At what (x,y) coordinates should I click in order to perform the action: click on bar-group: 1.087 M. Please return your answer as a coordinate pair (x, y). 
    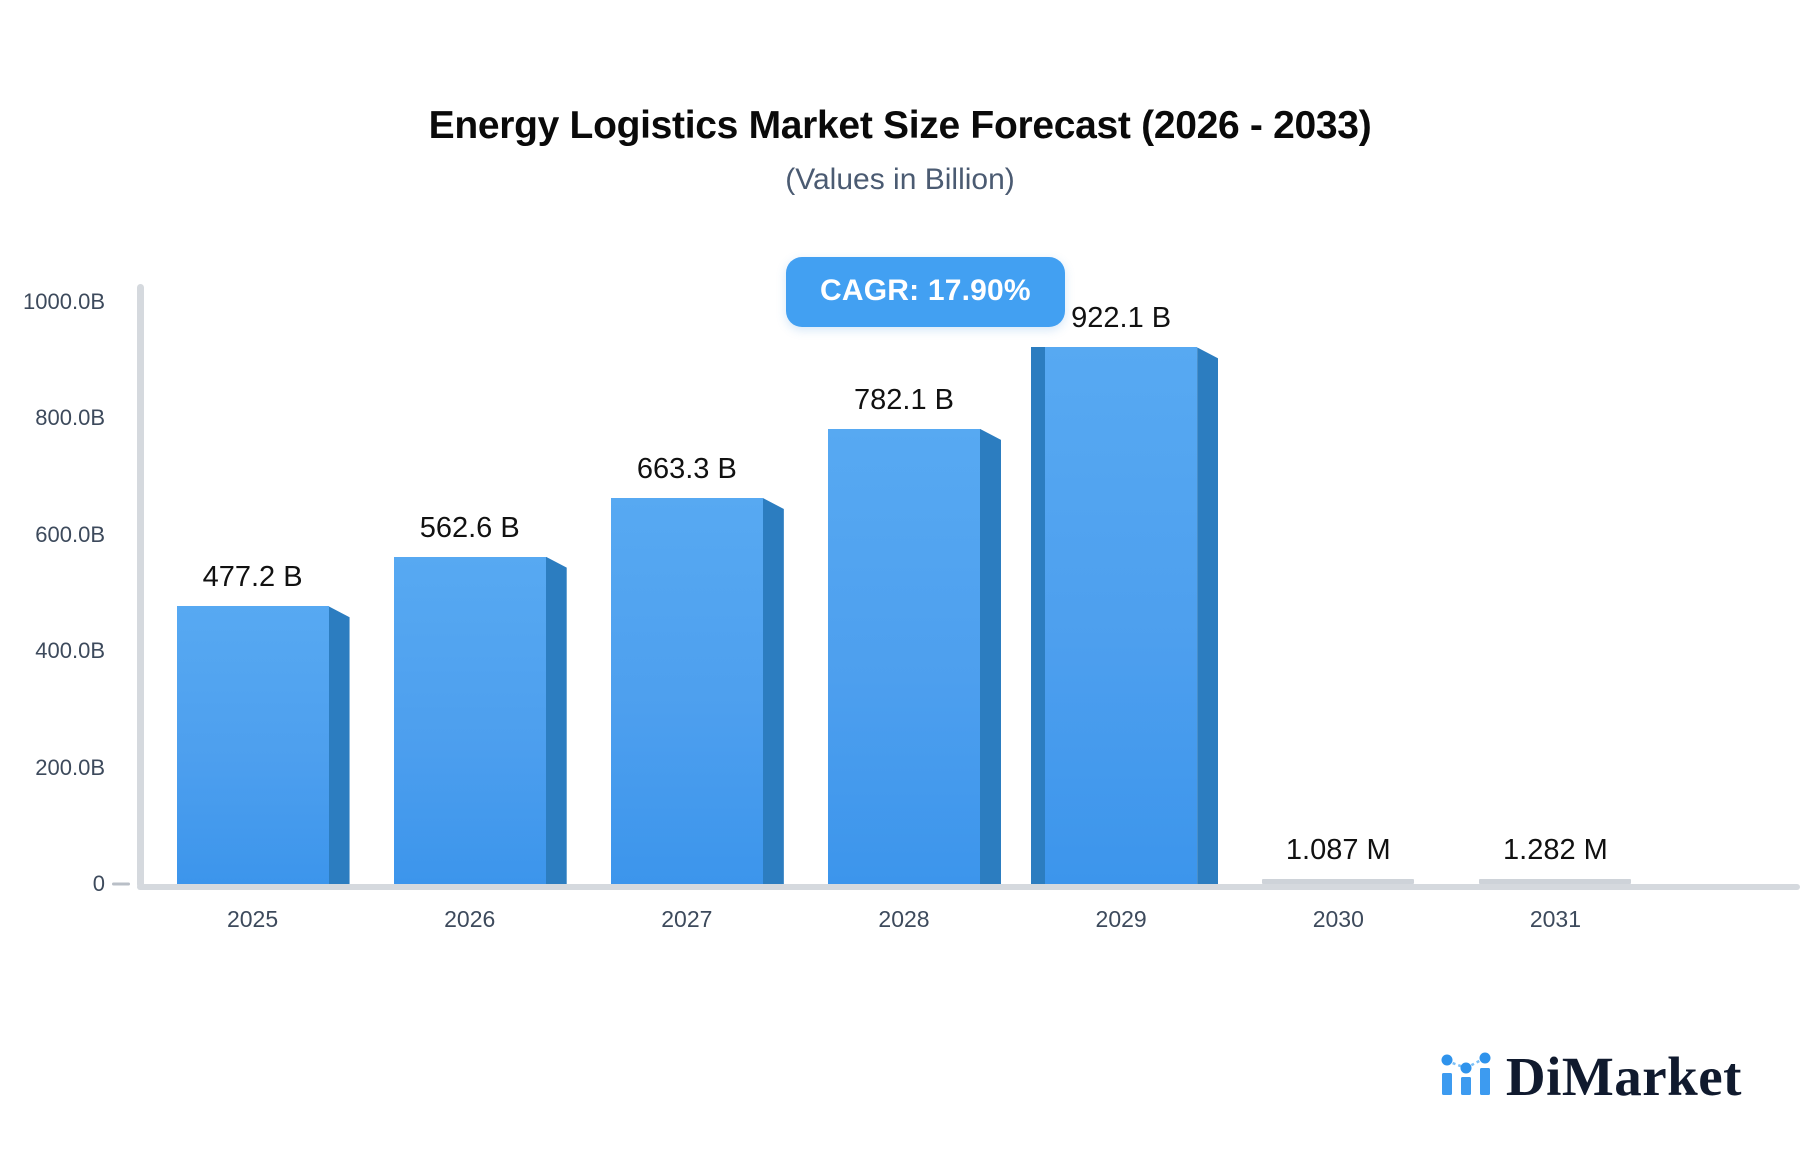
    Looking at the image, I should click on (1338, 577).